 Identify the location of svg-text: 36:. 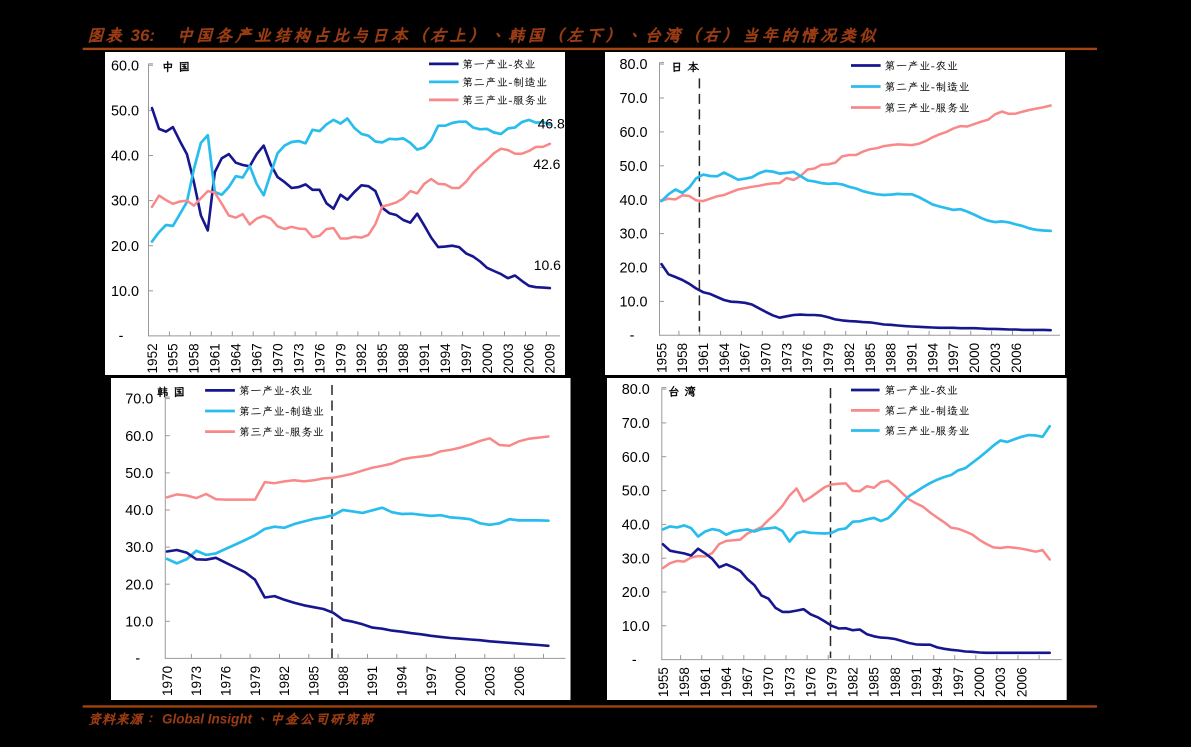
(143, 35).